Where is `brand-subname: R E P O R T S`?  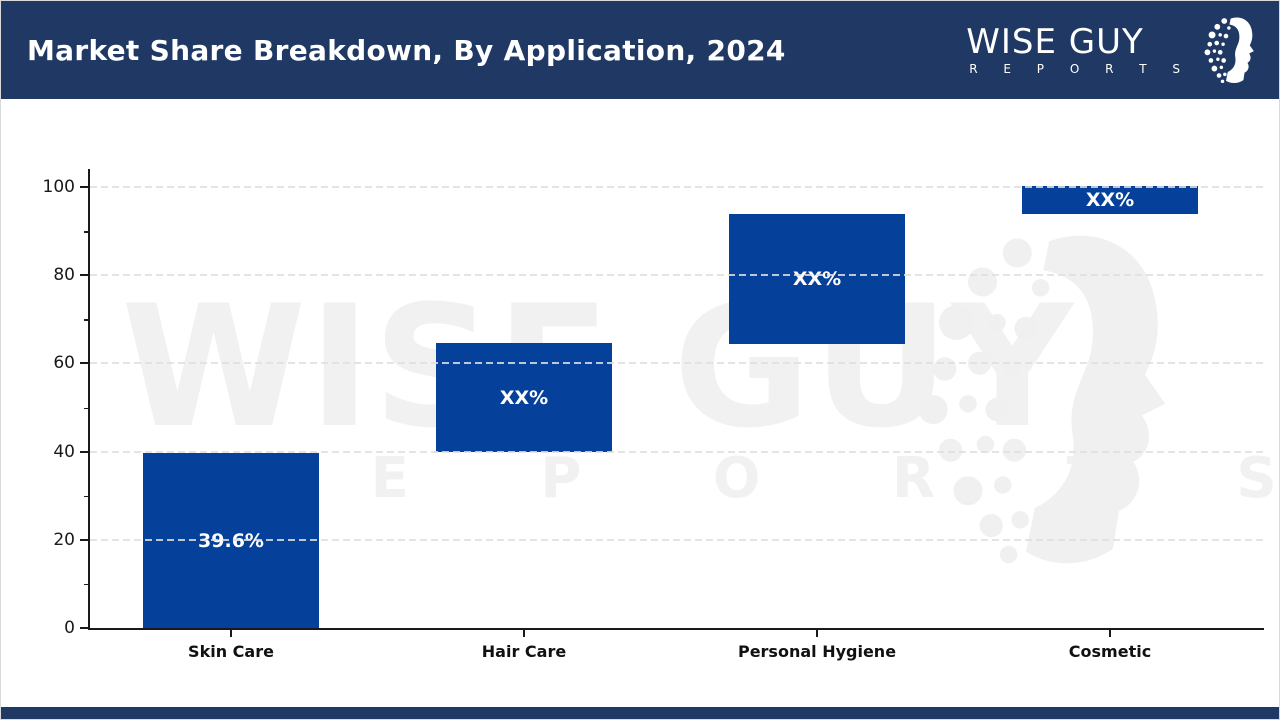 brand-subname: R E P O R T S is located at coordinates (1080, 69).